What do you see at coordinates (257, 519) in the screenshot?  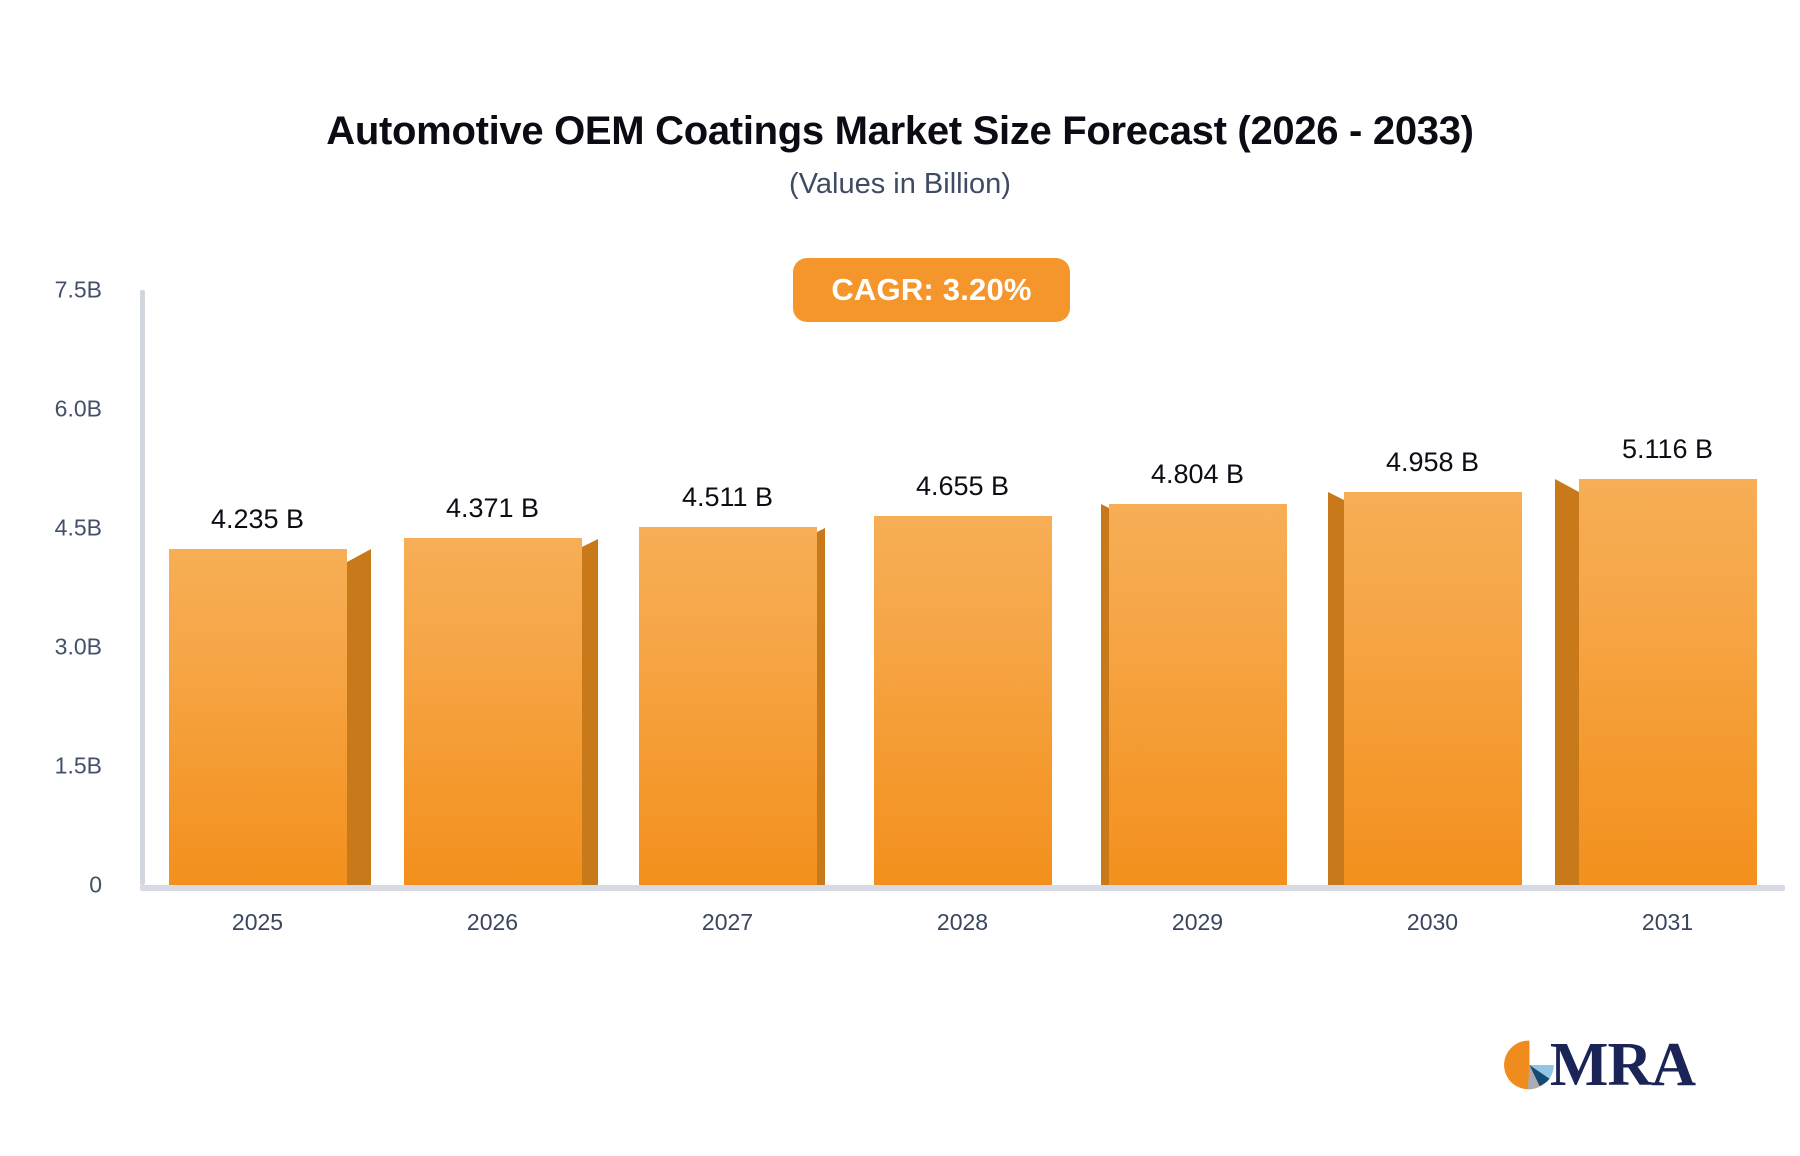 I see `bar-value-label: 4.235 B` at bounding box center [257, 519].